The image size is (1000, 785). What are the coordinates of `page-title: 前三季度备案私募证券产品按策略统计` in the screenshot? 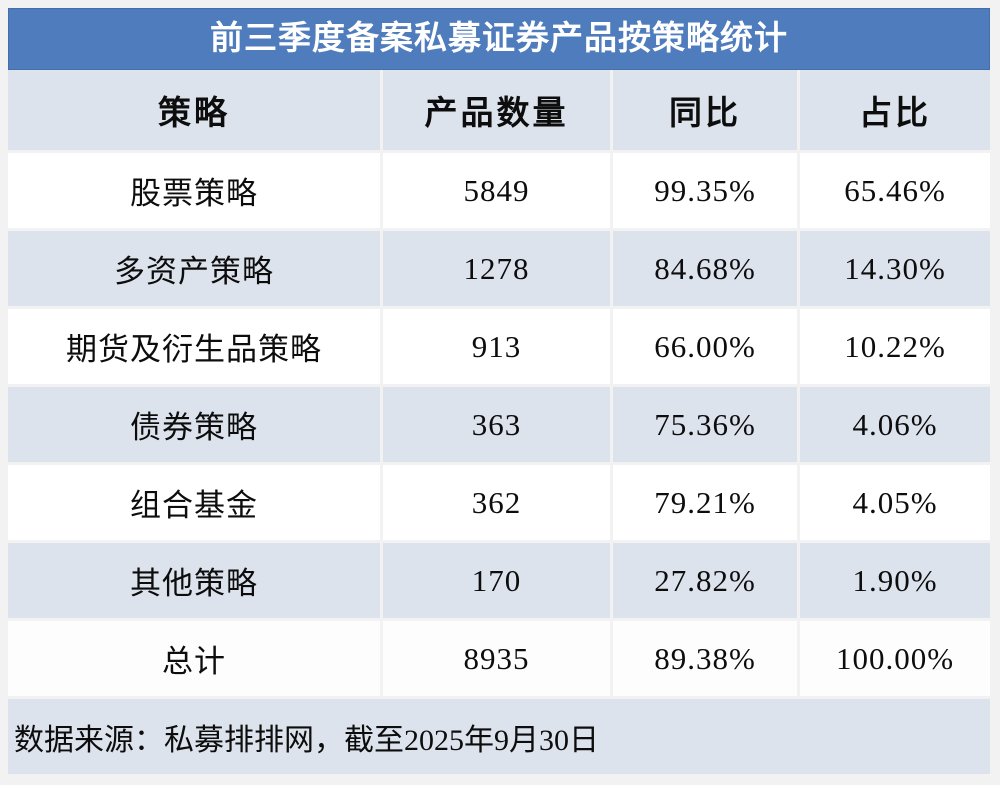 It's located at (499, 38).